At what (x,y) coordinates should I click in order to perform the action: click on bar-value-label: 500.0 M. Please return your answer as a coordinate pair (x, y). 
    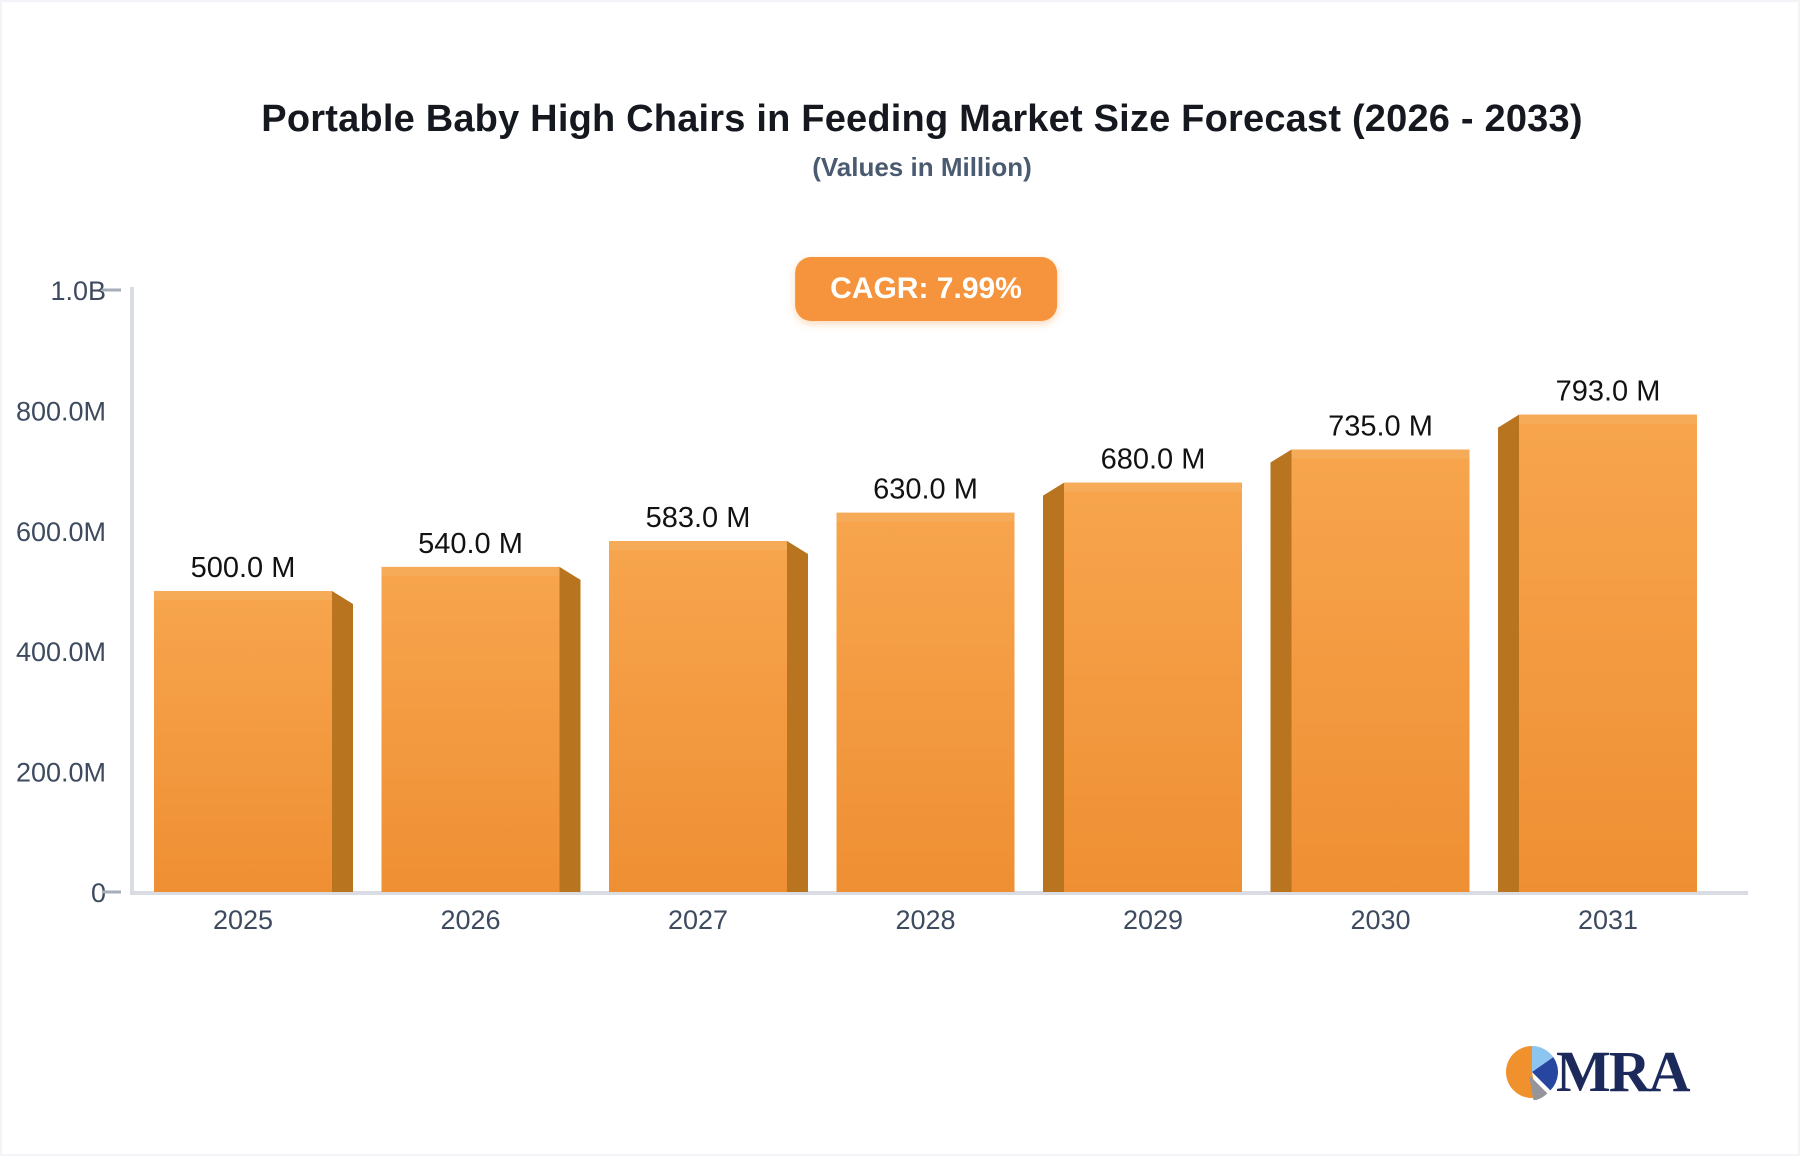
    Looking at the image, I should click on (243, 568).